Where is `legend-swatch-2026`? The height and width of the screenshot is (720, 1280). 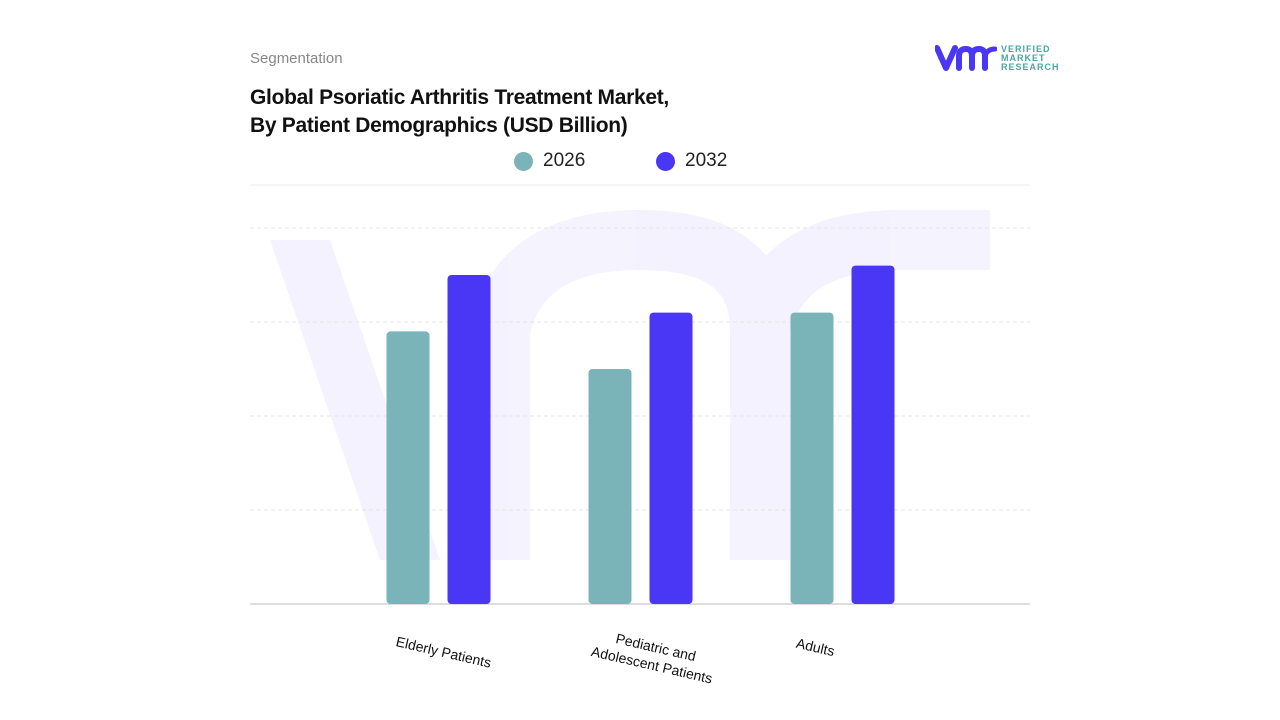 legend-swatch-2026 is located at coordinates (523, 161).